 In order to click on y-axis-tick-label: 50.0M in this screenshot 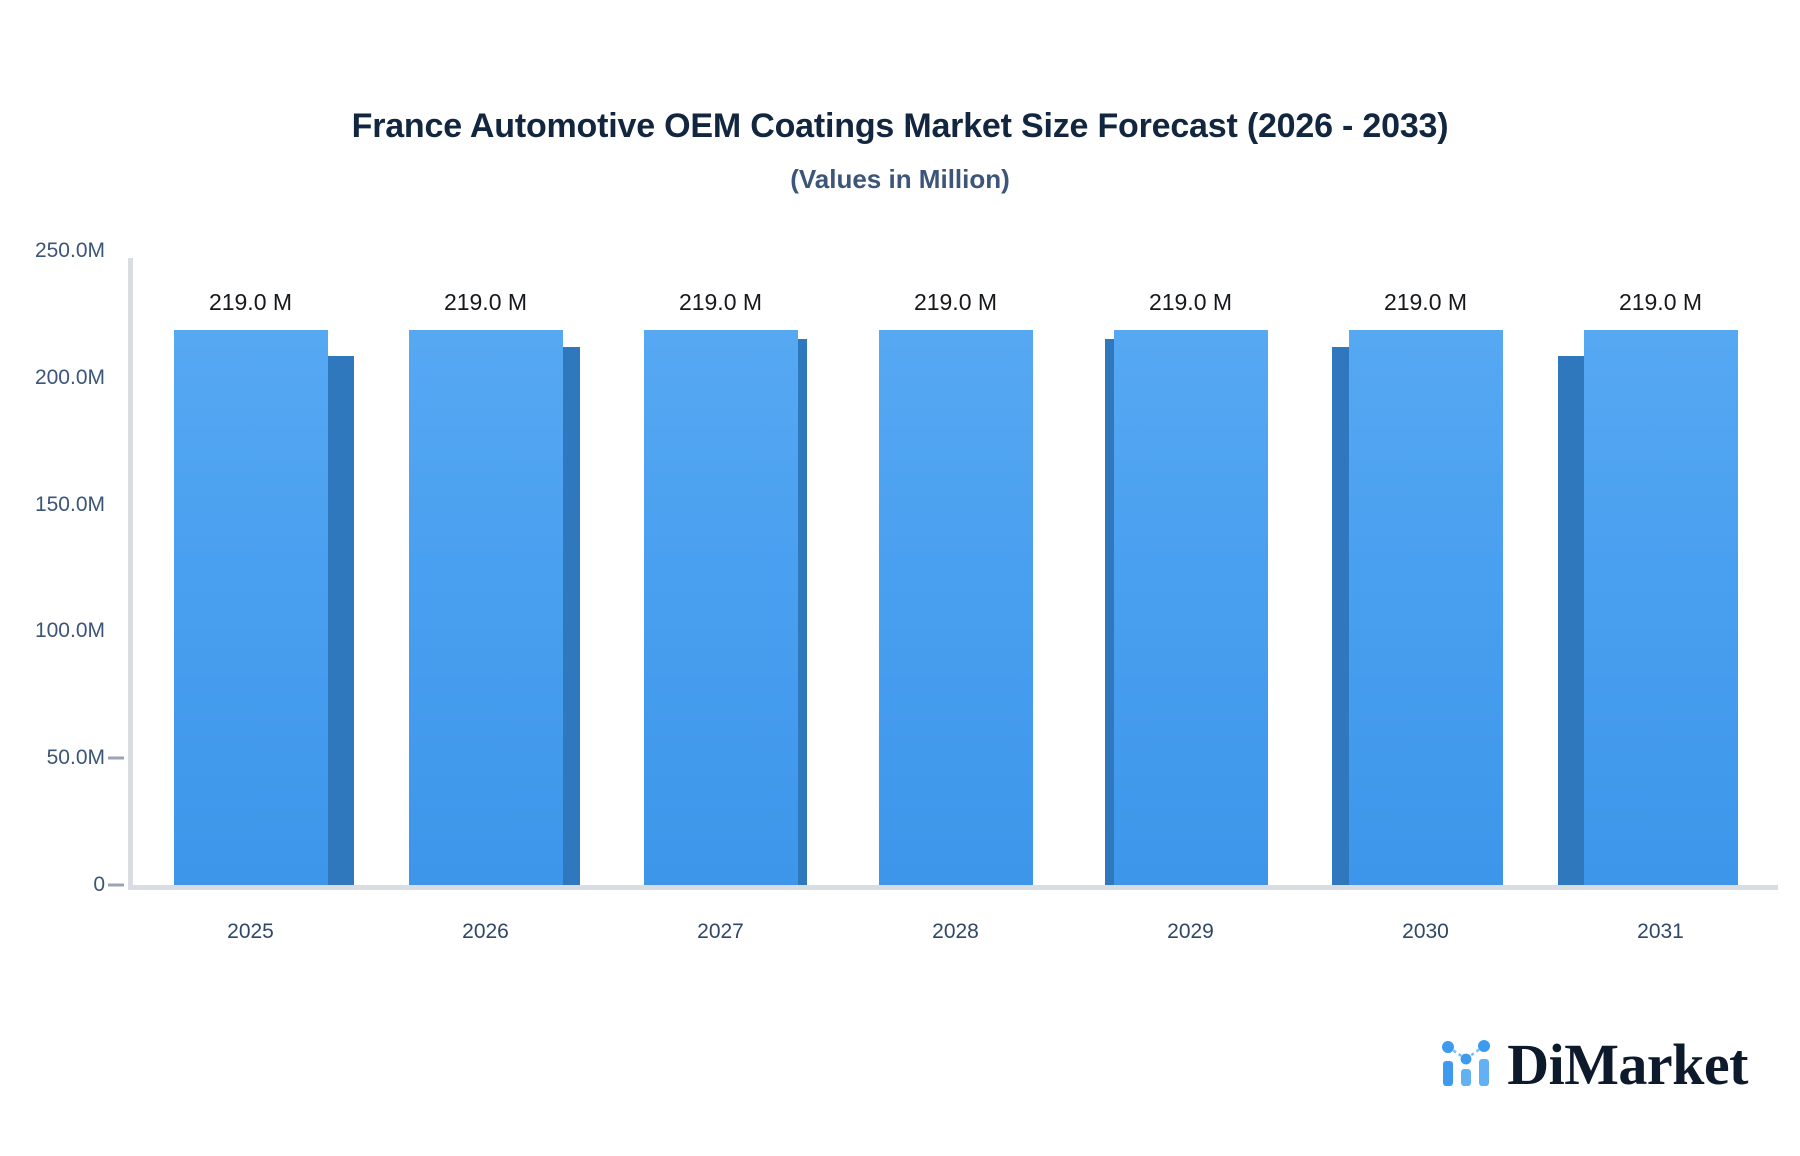, I will do `click(75, 758)`.